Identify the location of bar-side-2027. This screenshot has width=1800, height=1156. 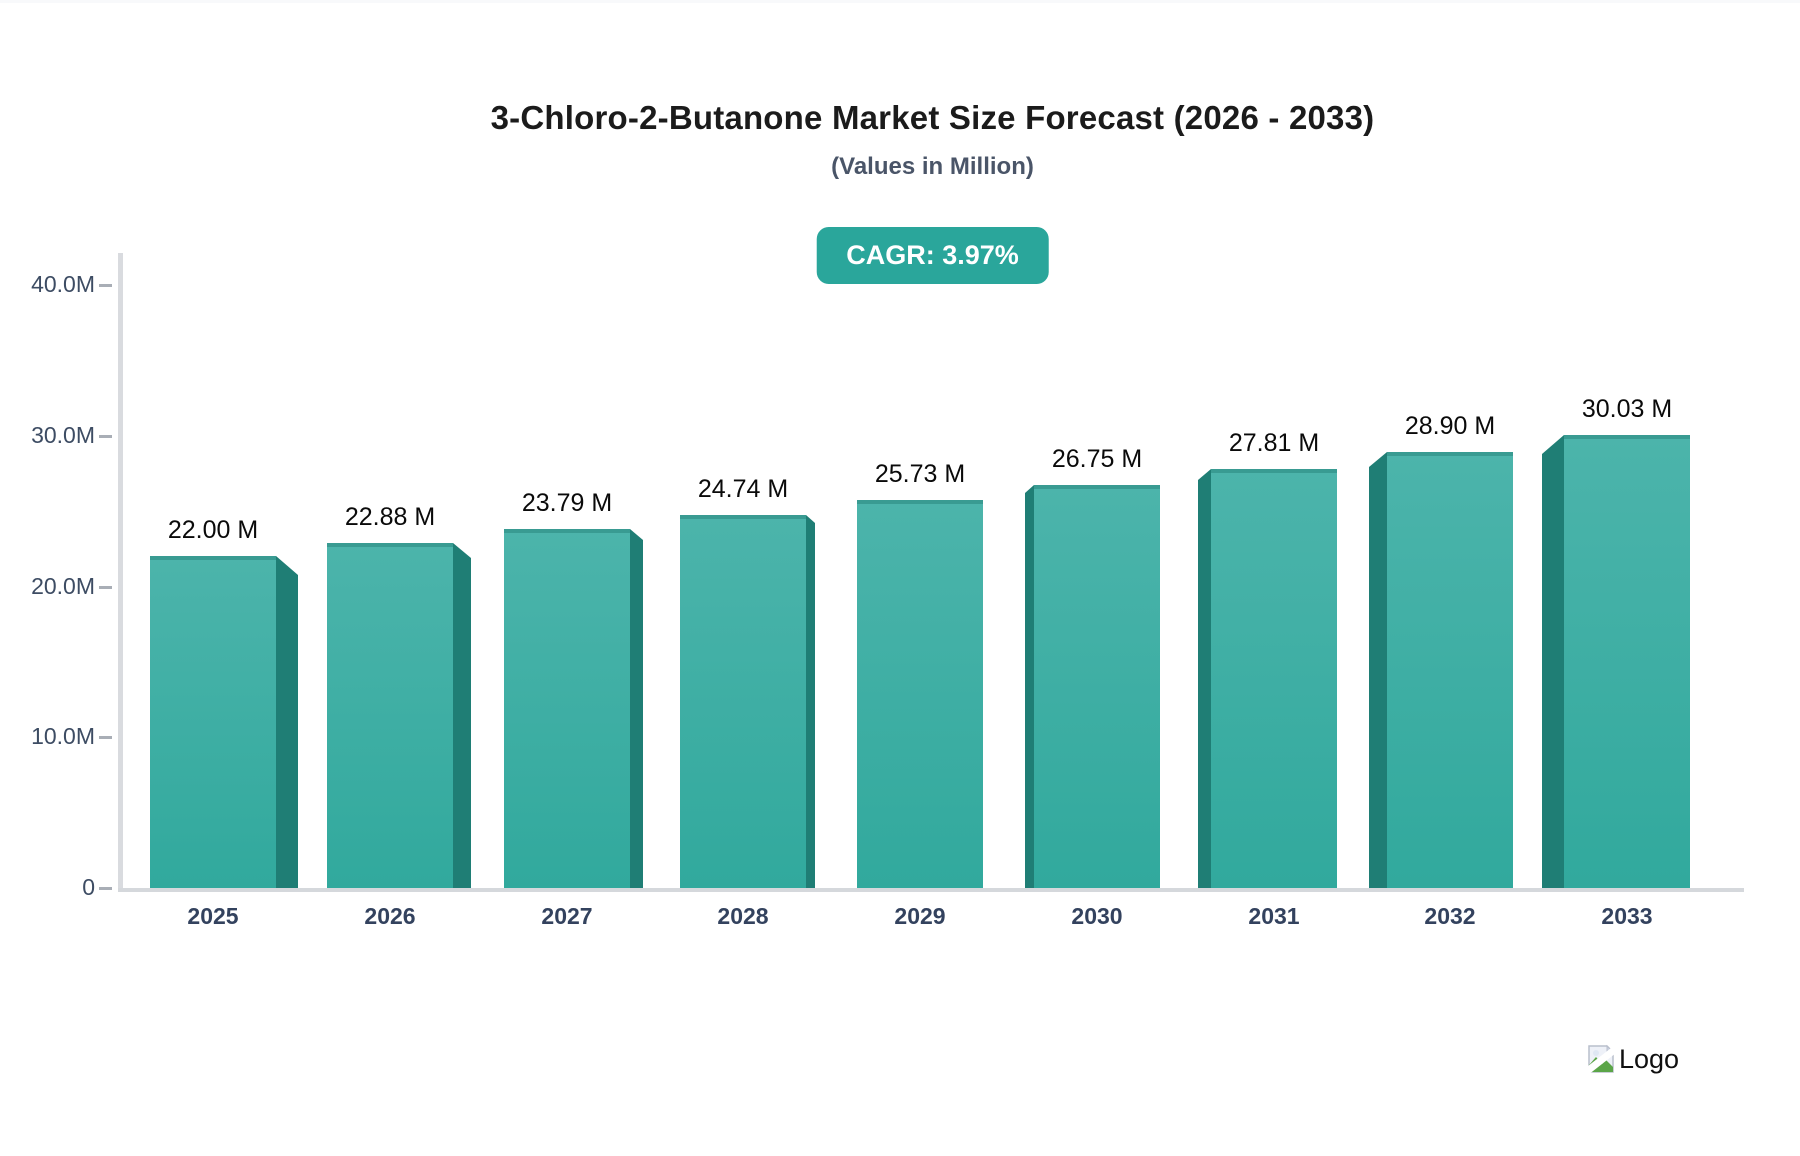
(636, 708).